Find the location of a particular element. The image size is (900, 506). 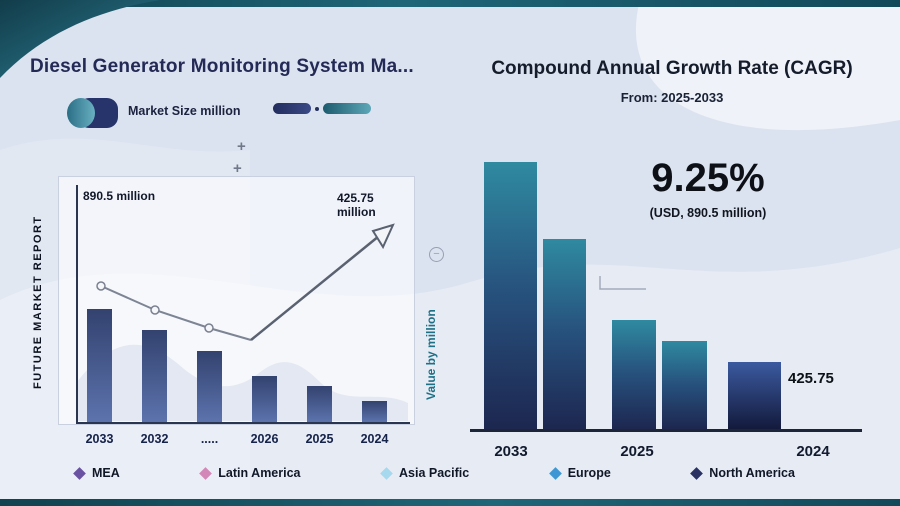

market-size-legend-label: Market Size million is located at coordinates (184, 111).